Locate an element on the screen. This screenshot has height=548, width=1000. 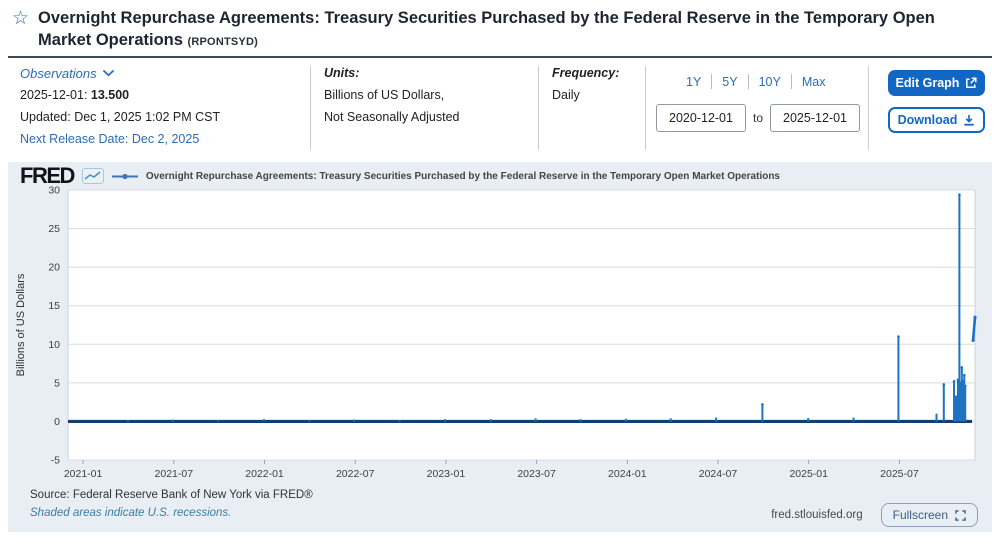
range-presets: 1Y 5Y 10Y Max is located at coordinates (771, 81).